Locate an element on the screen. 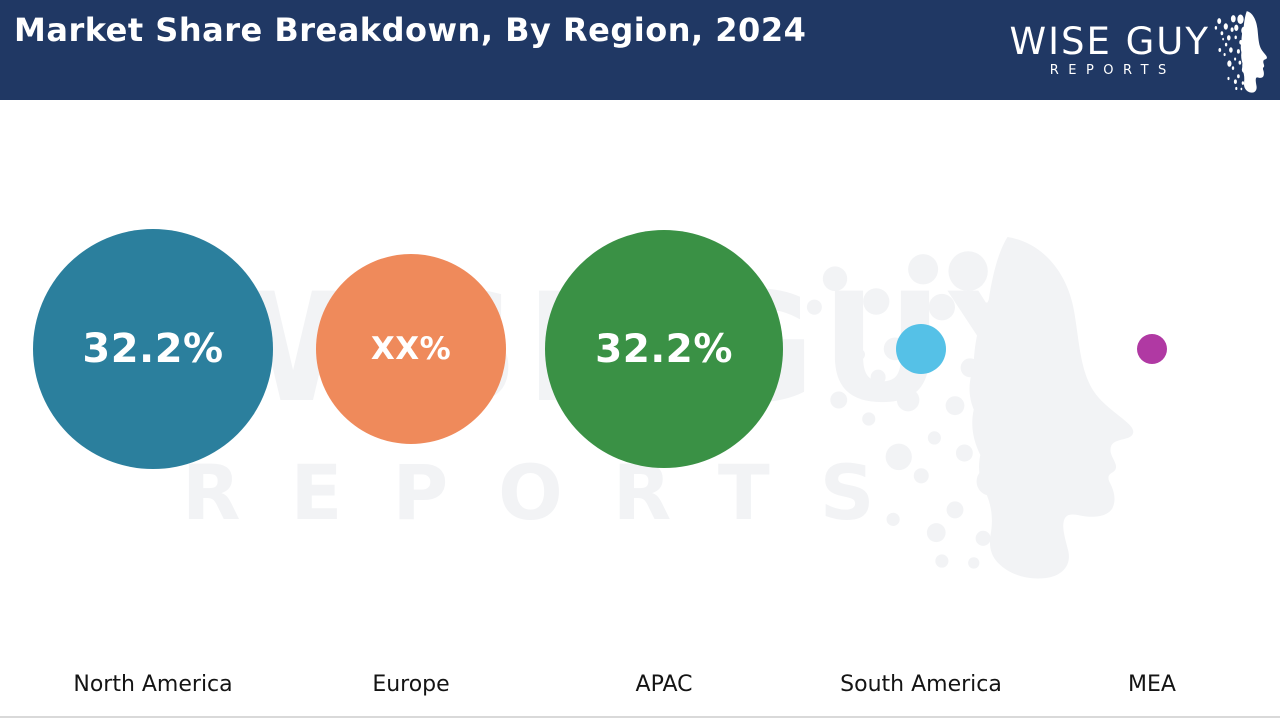 The height and width of the screenshot is (720, 1280). bubble-mea is located at coordinates (1152, 349).